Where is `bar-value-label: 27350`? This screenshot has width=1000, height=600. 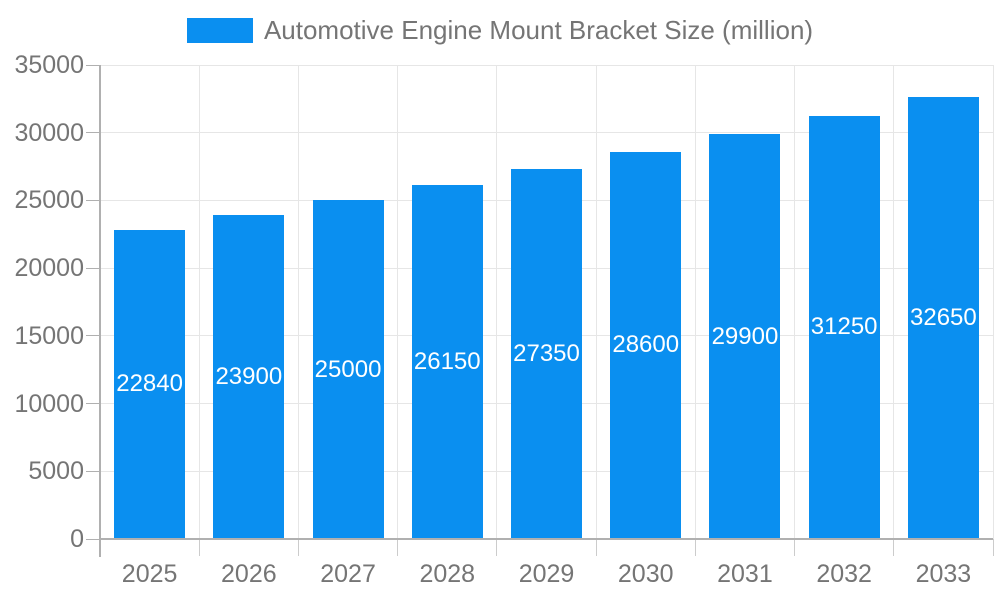 bar-value-label: 27350 is located at coordinates (546, 353).